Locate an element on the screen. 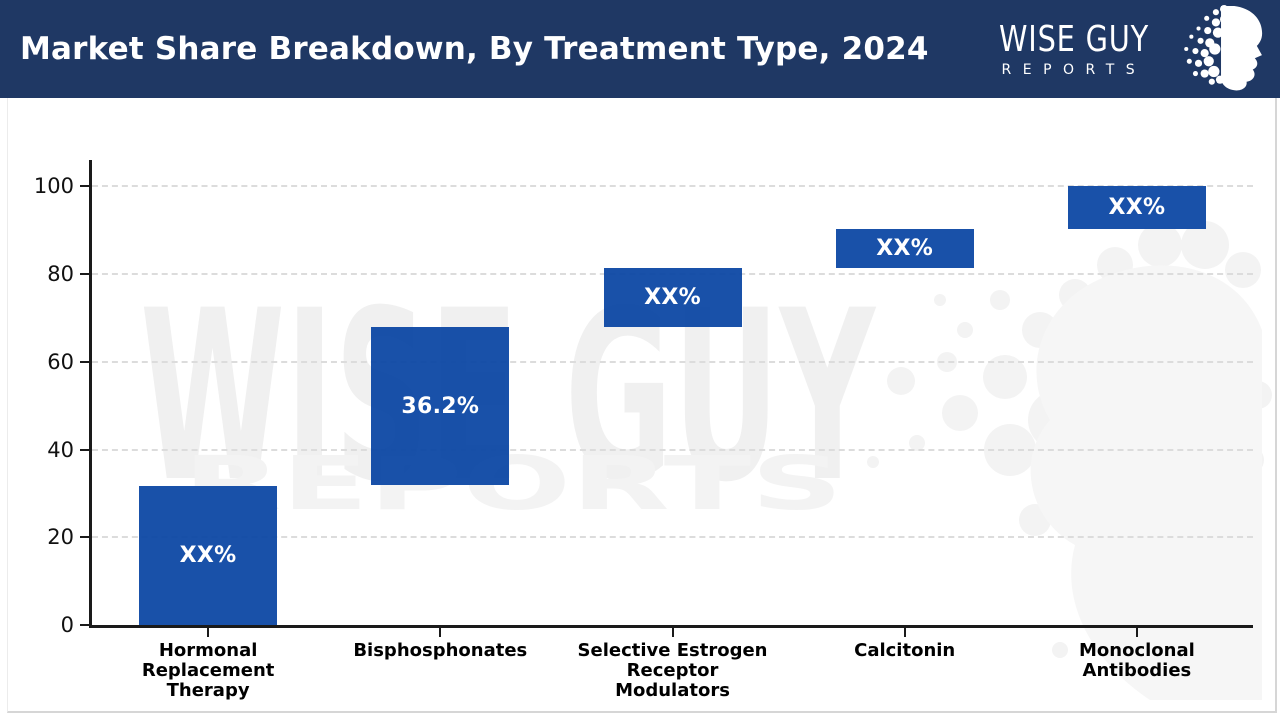 This screenshot has height=720, width=1280. bar-3: XX% is located at coordinates (672, 297).